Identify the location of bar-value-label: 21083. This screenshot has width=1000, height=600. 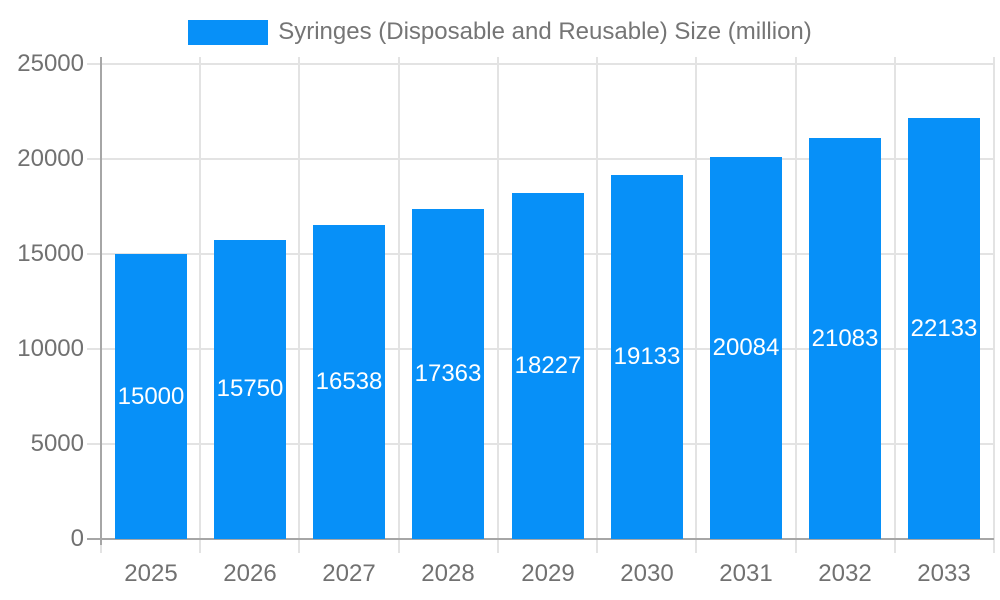
(845, 338).